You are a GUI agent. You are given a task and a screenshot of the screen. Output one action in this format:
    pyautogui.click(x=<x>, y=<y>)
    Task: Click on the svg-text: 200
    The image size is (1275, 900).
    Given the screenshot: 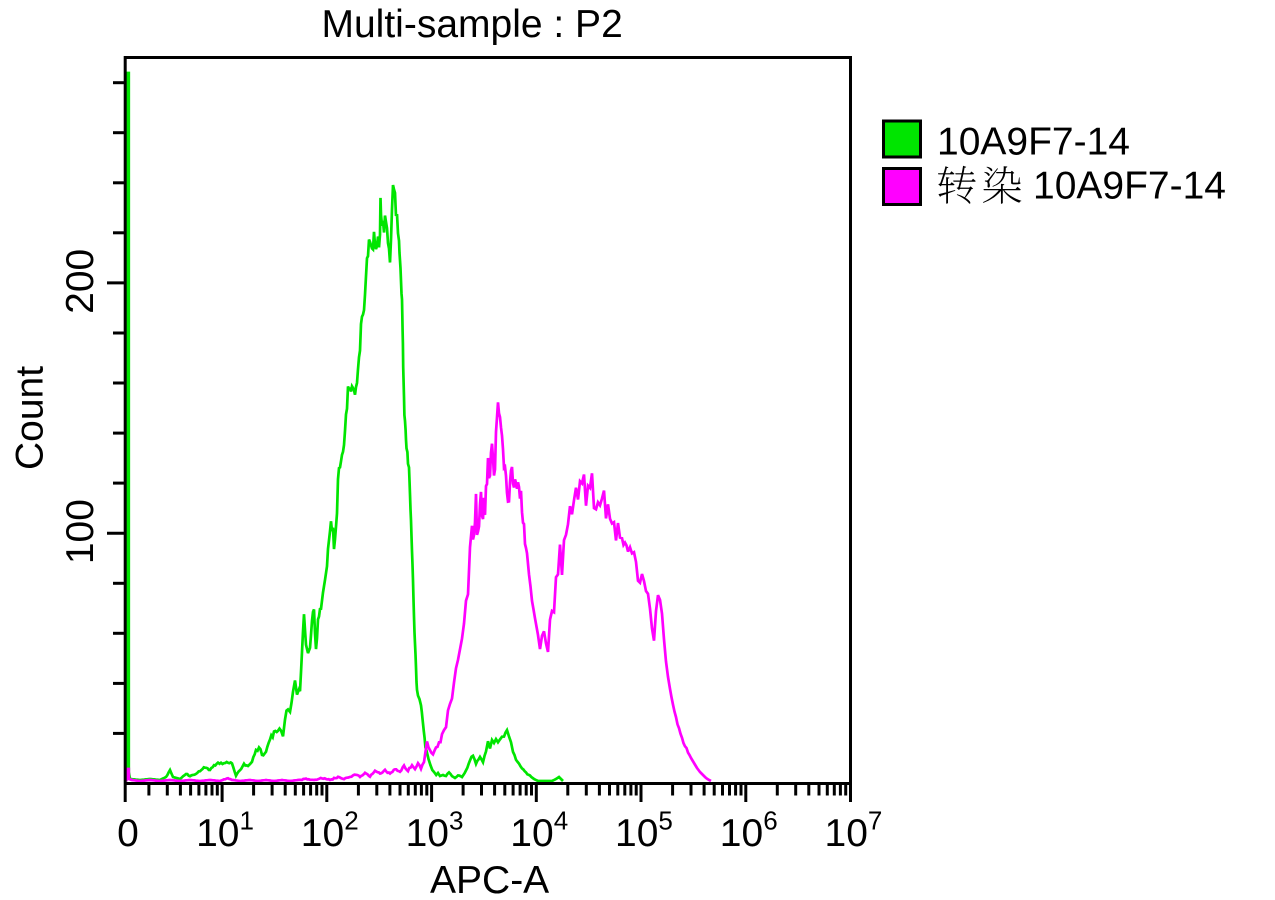 What is the action you would take?
    pyautogui.click(x=80, y=281)
    